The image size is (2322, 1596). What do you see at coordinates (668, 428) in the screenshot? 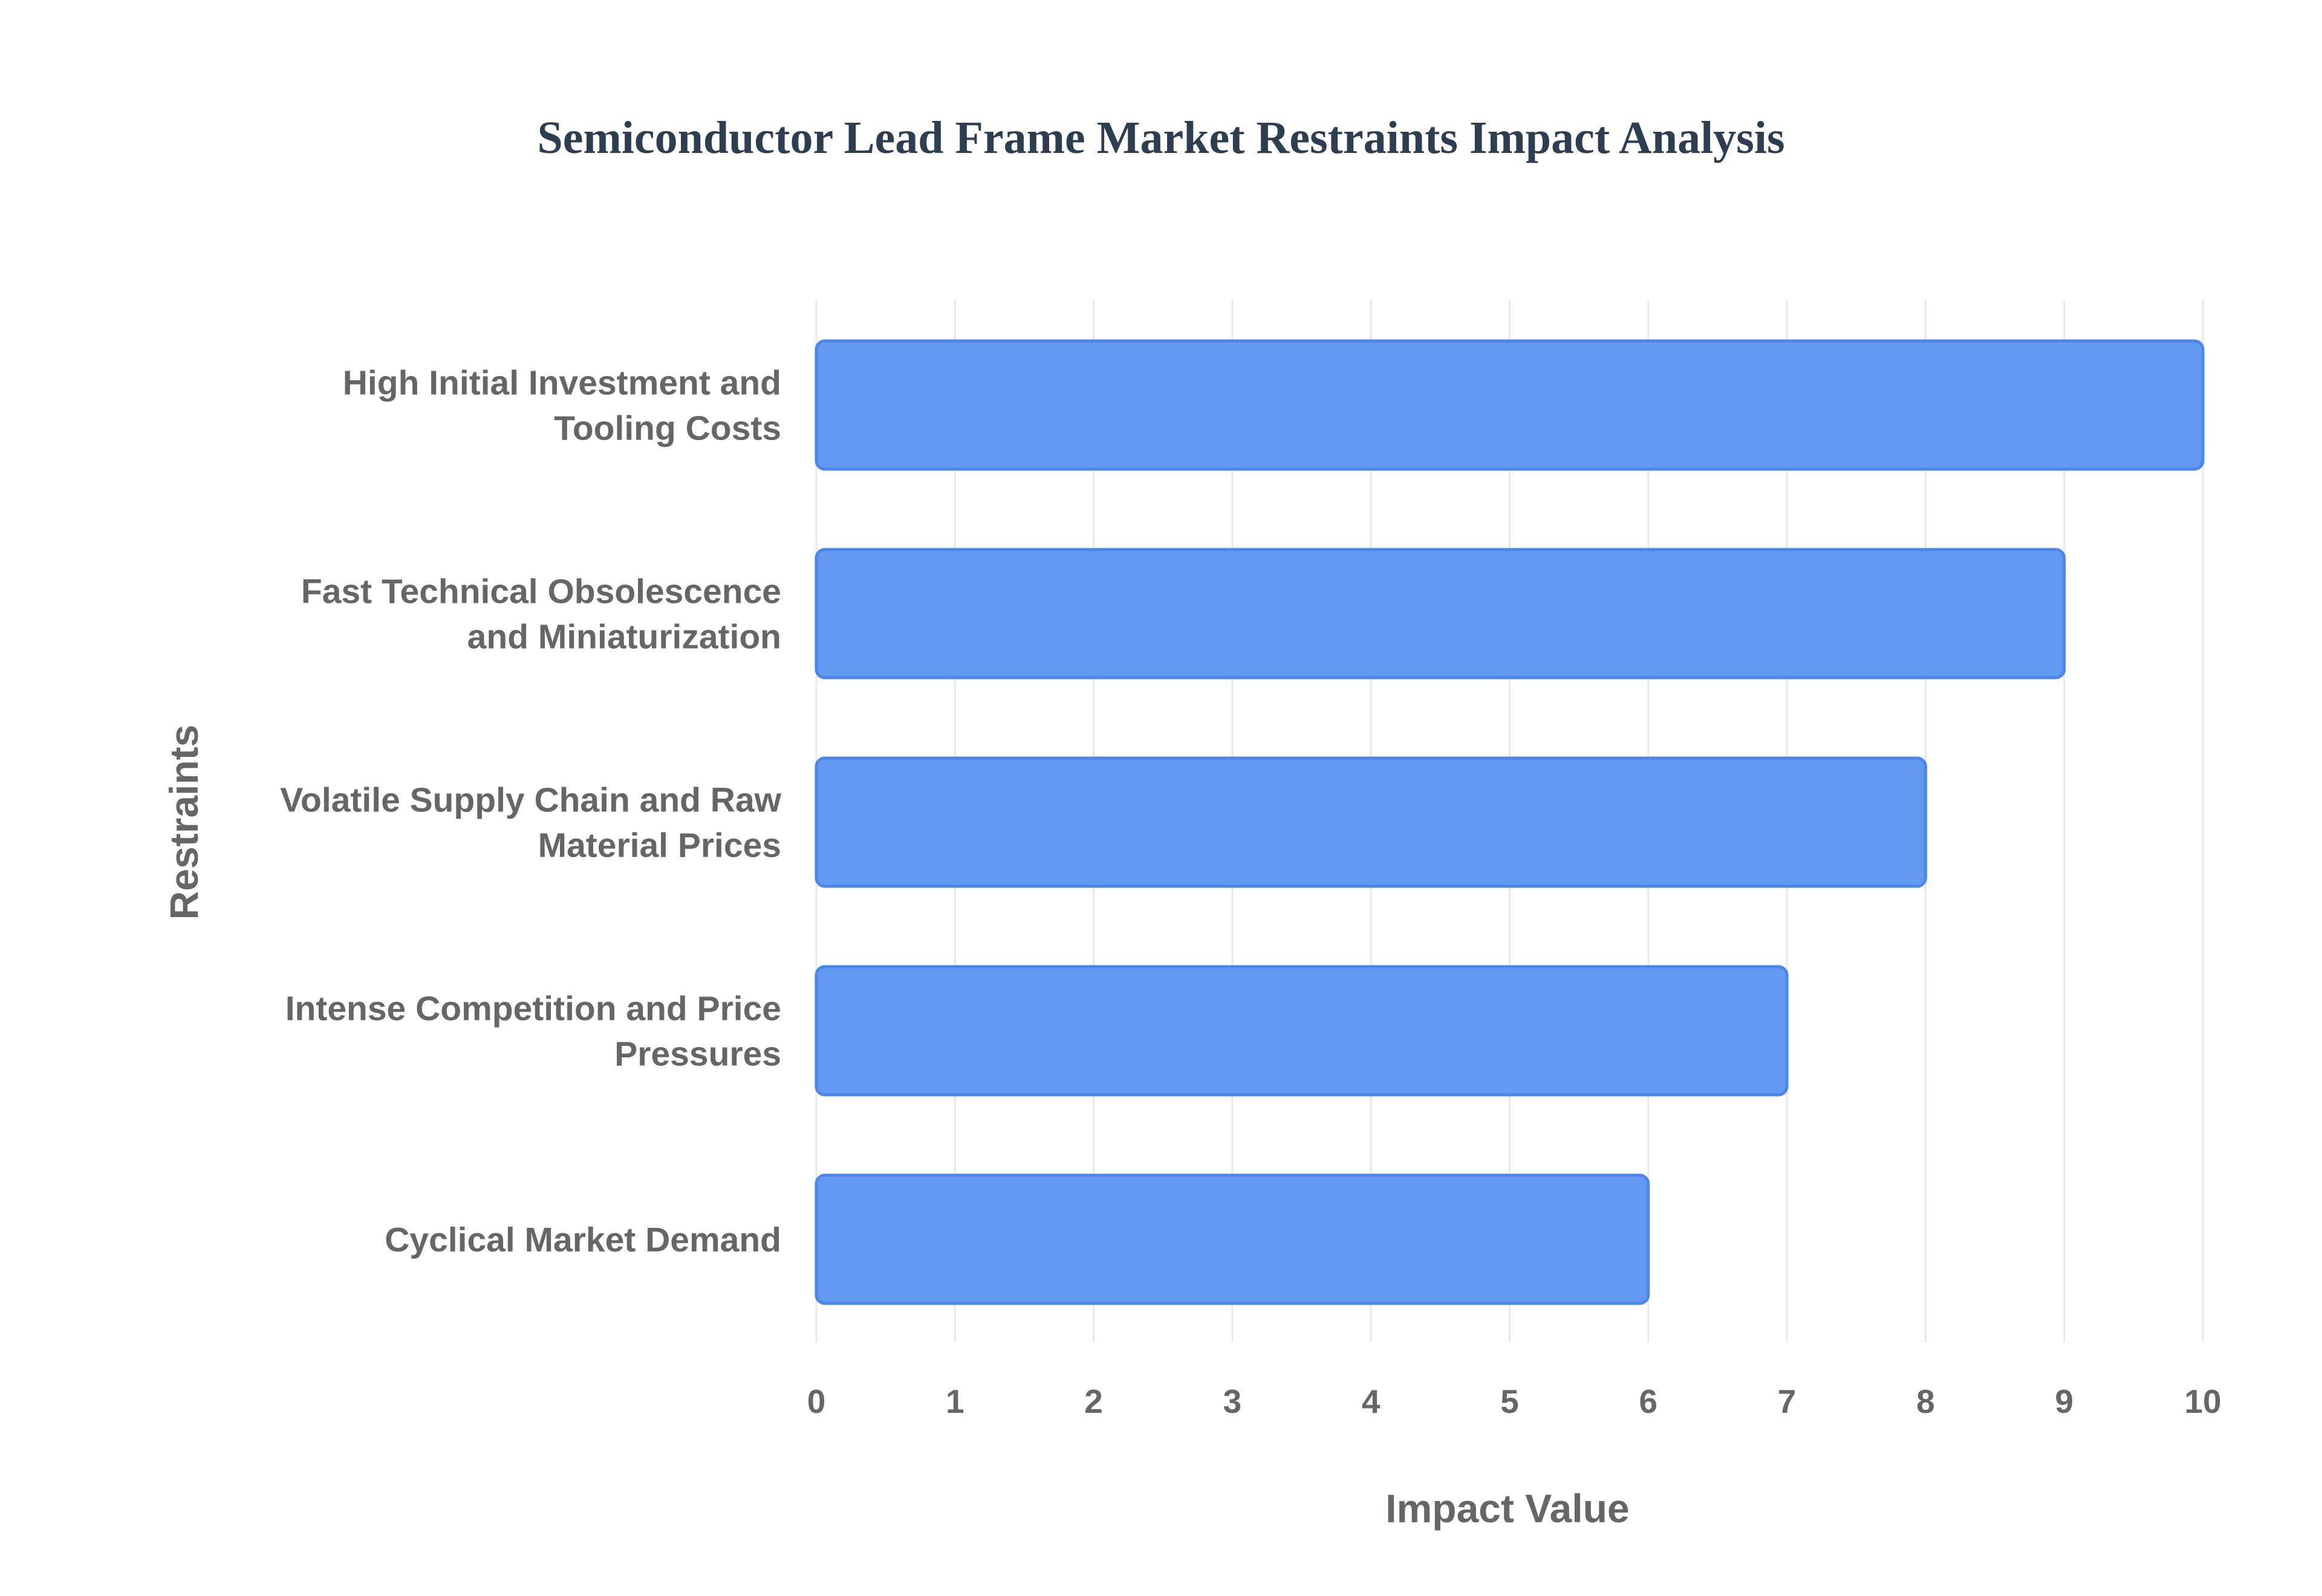
I see `category-label: Tooling Costs` at bounding box center [668, 428].